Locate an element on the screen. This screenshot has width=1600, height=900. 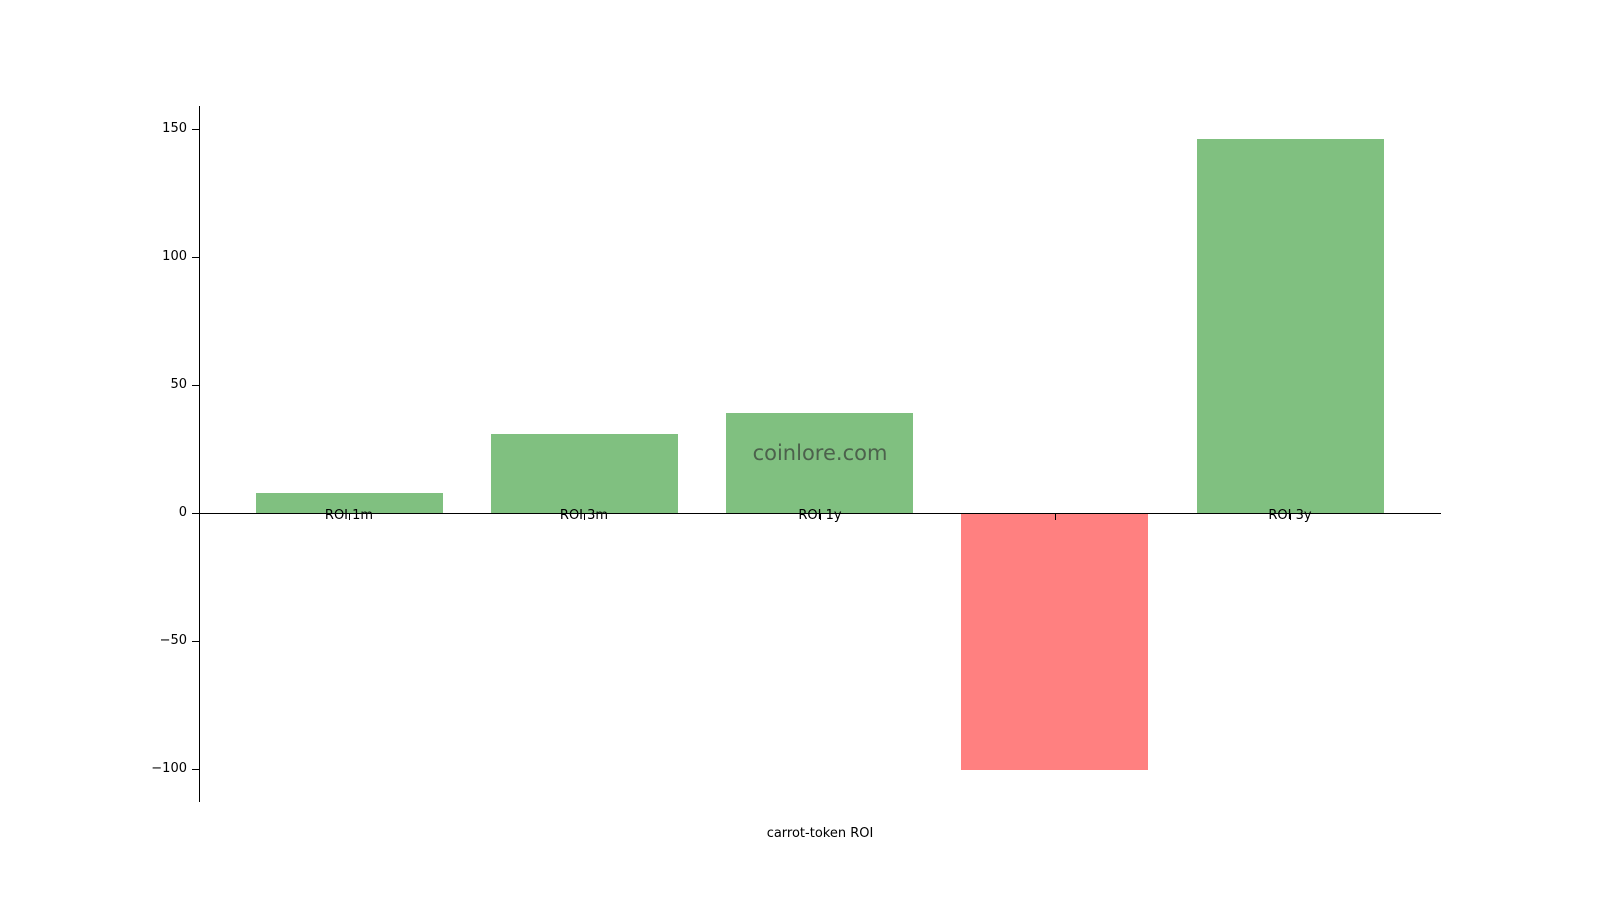
y-tick-label: −100 is located at coordinates (169, 768).